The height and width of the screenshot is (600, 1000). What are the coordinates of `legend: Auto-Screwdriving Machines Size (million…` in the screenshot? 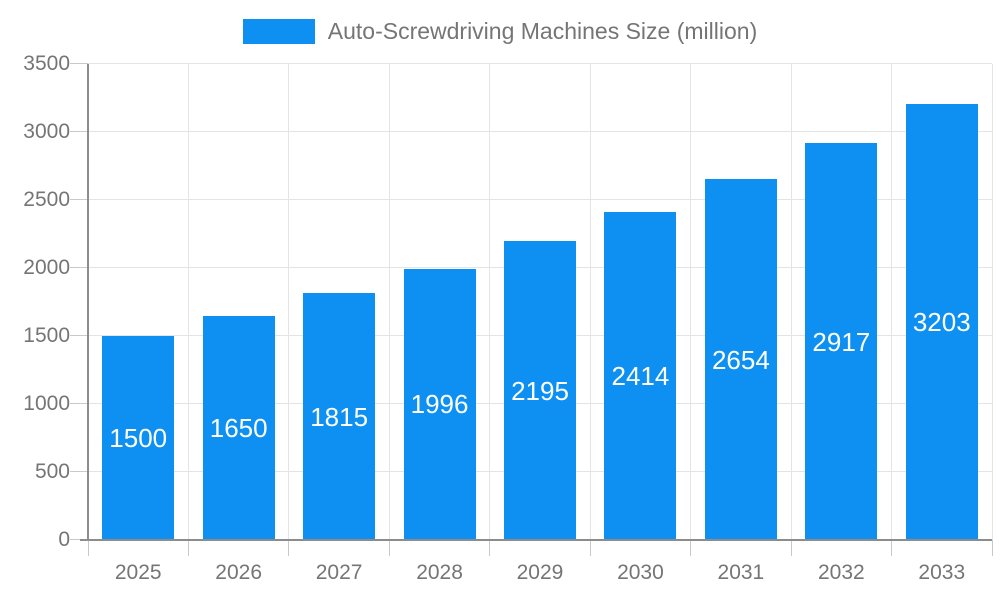 It's located at (500, 31).